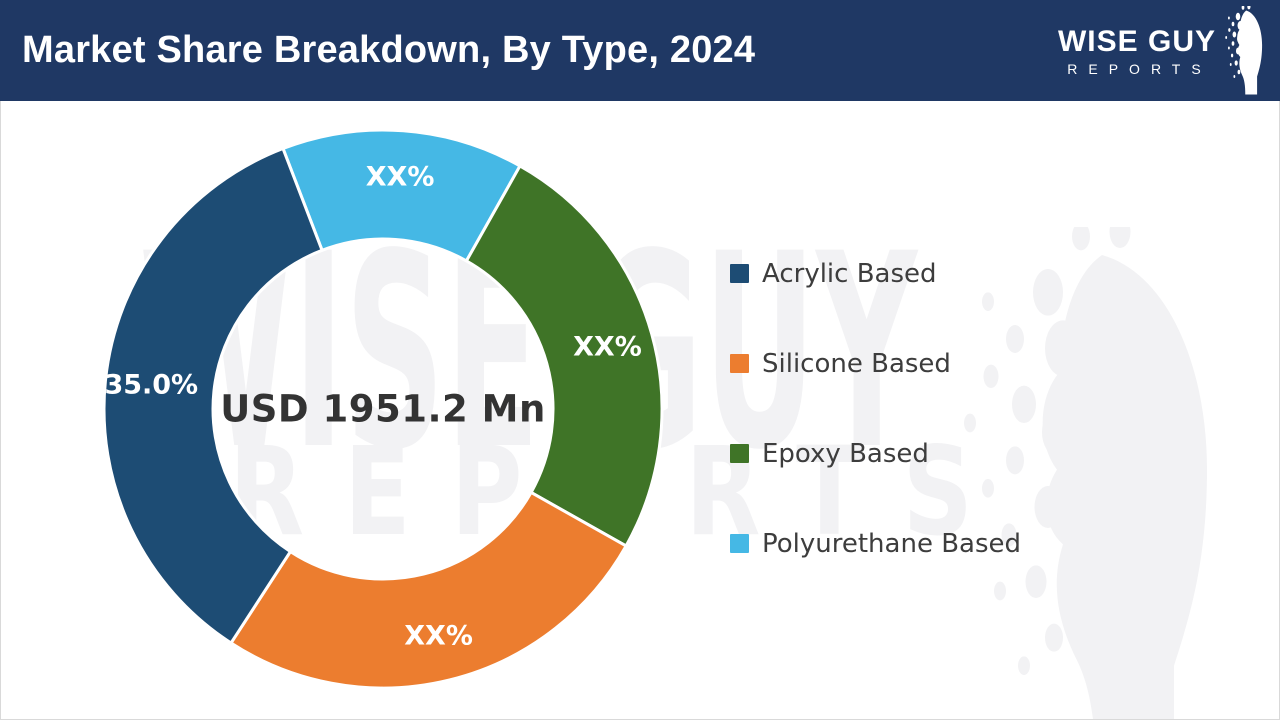  What do you see at coordinates (1244, 50) in the screenshot?
I see `logo-head-icon` at bounding box center [1244, 50].